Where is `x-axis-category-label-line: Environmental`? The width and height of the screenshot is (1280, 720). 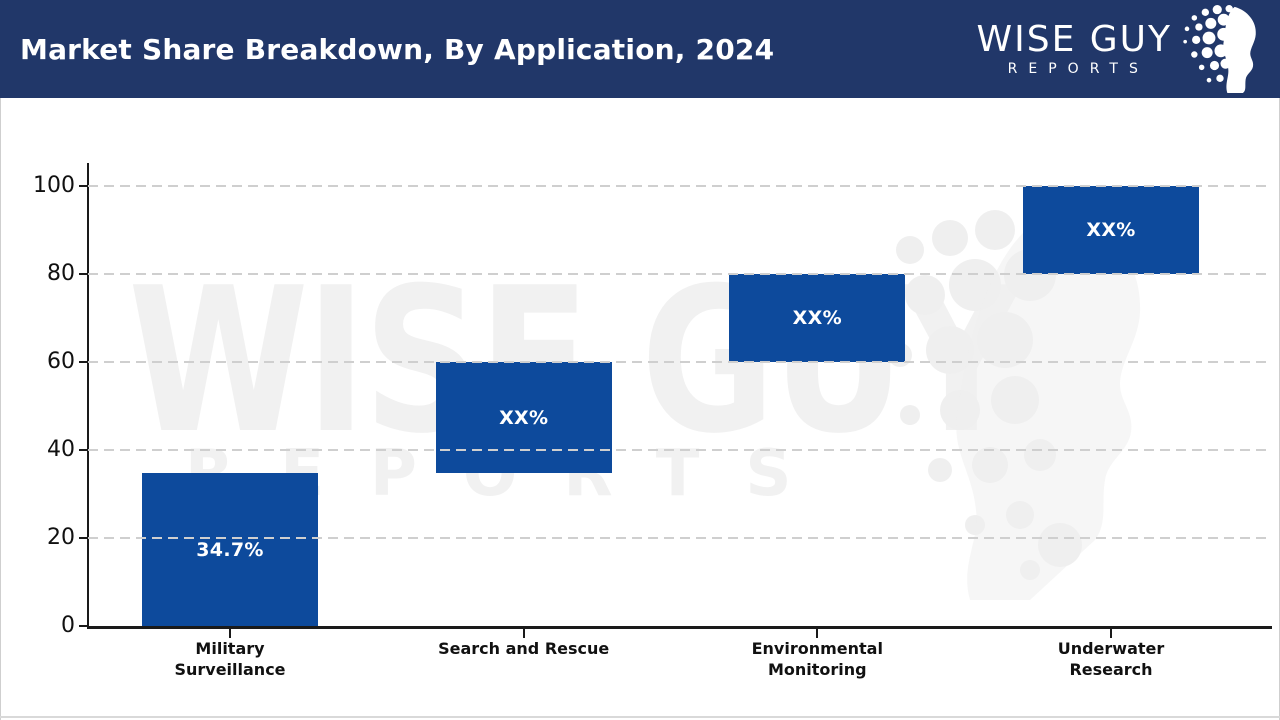 x-axis-category-label-line: Environmental is located at coordinates (817, 648).